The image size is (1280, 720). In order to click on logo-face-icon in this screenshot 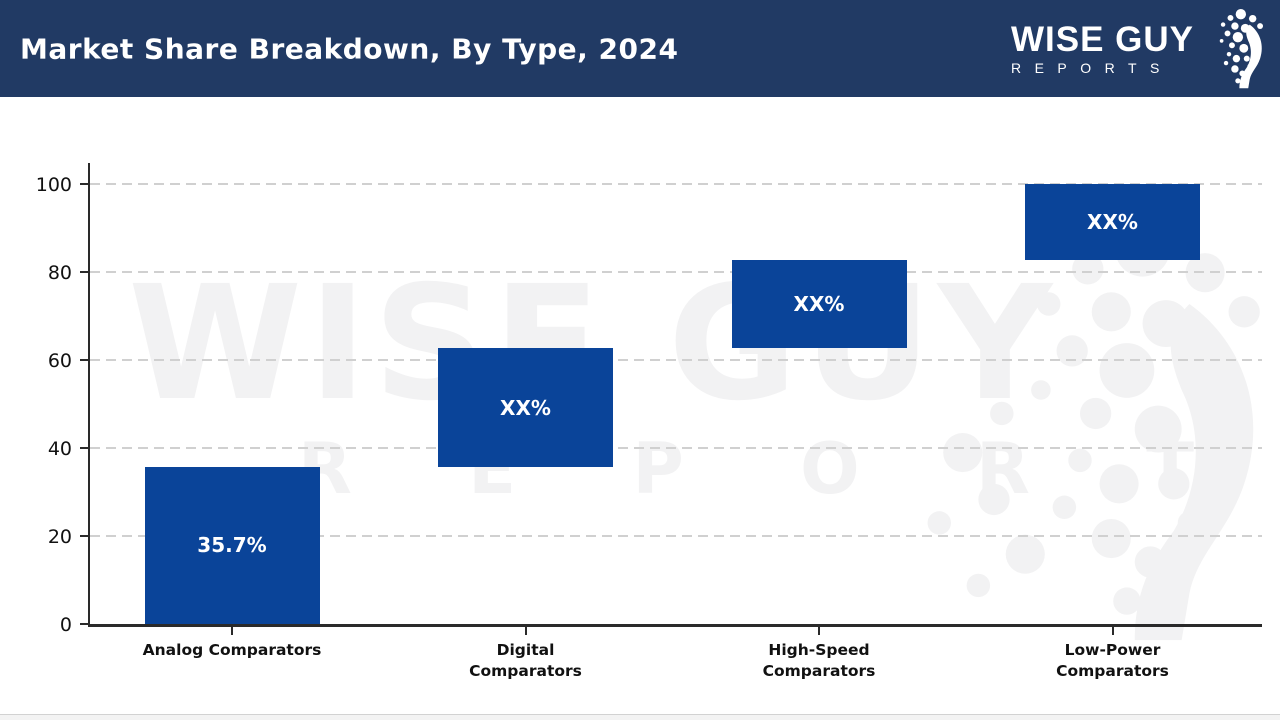, I will do `click(1241, 49)`.